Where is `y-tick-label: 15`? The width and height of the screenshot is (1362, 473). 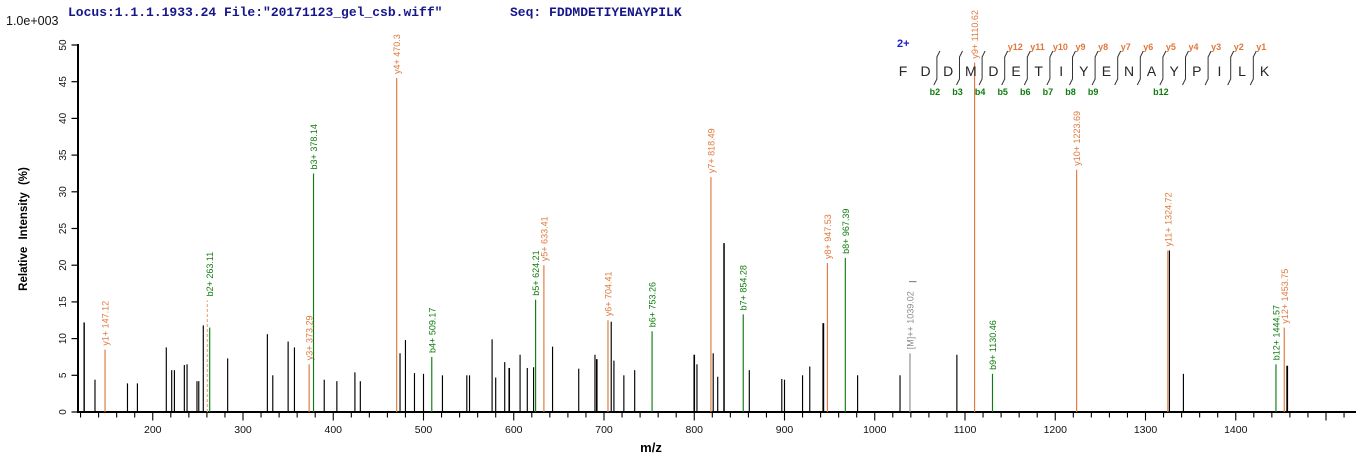 y-tick-label: 15 is located at coordinates (63, 302).